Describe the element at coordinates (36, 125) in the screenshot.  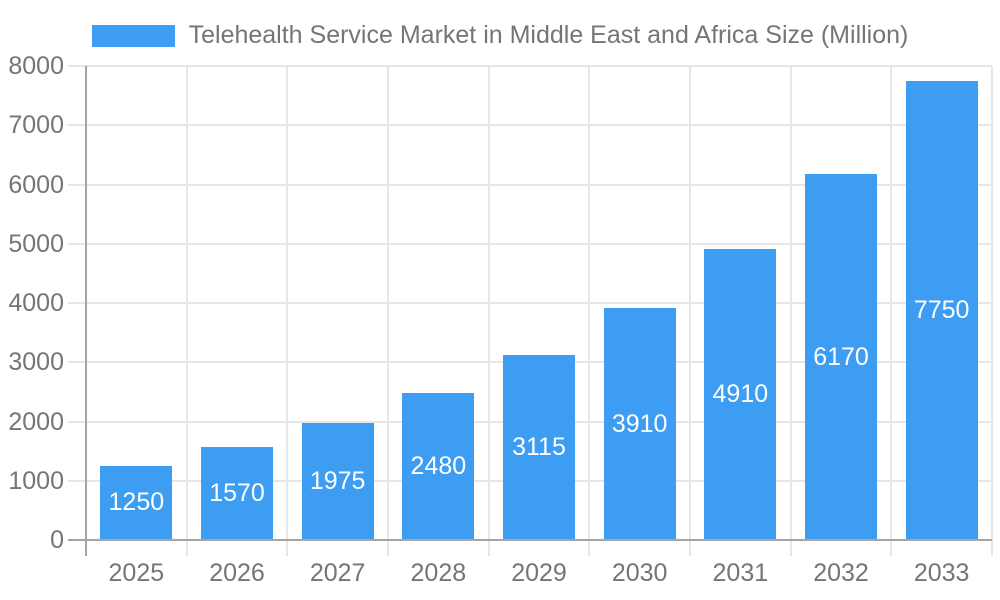
I see `y-tick-label-7000: 7000` at that location.